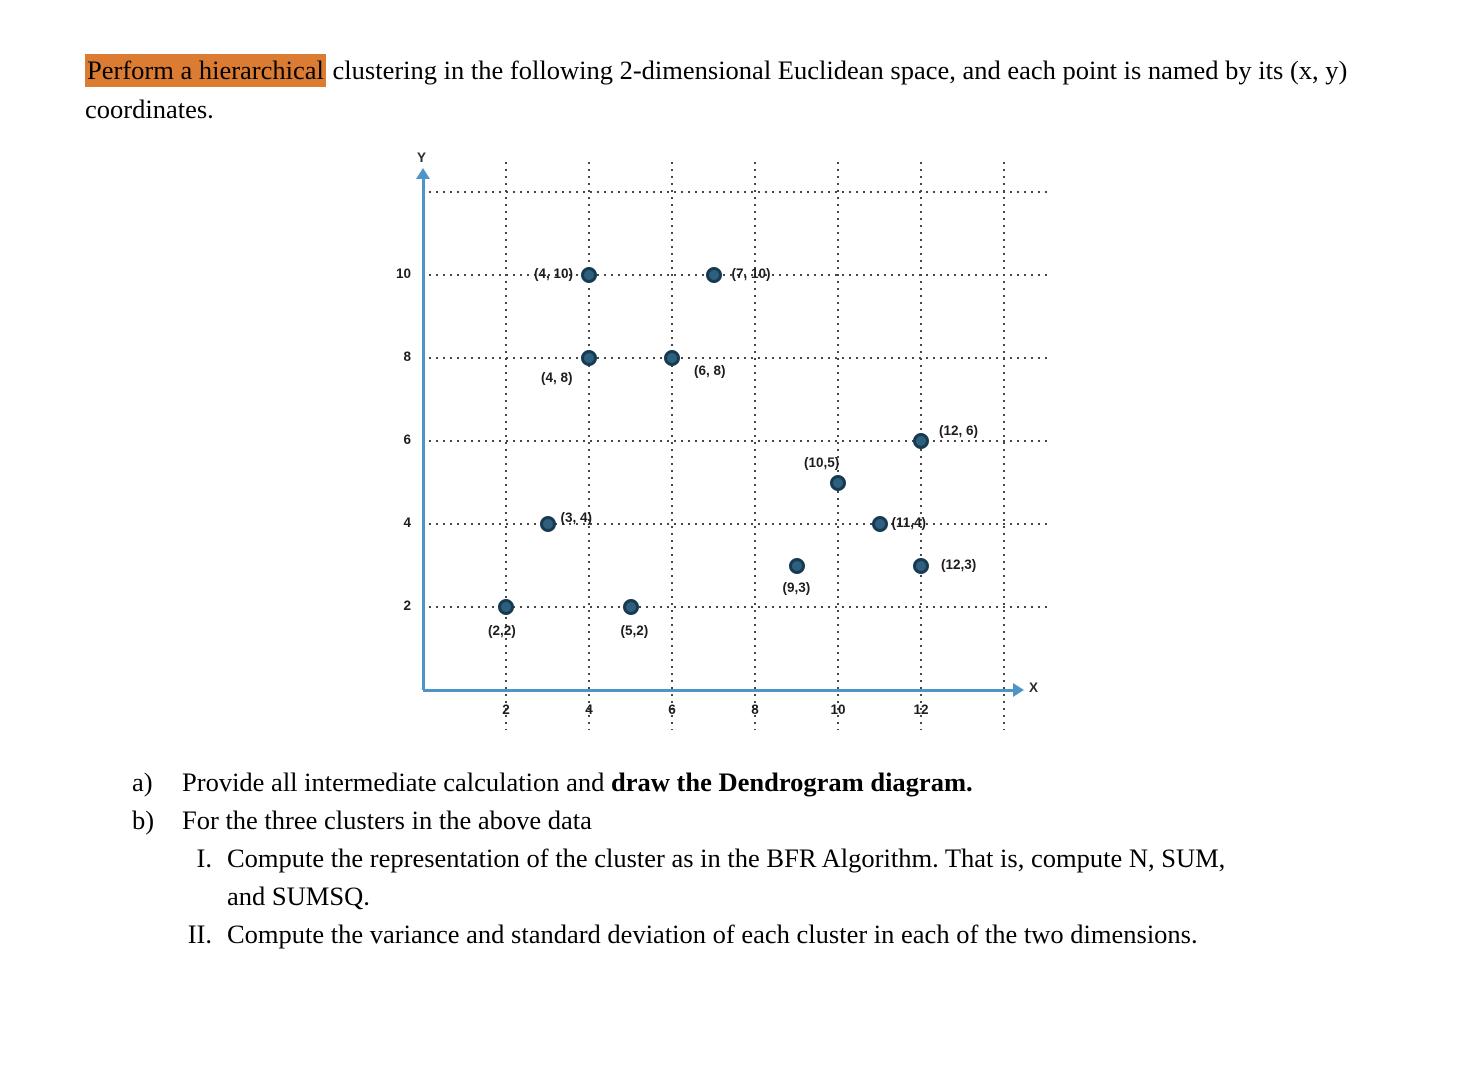 The height and width of the screenshot is (1084, 1466). What do you see at coordinates (796, 587) in the screenshot?
I see `point-label: (9,3)` at bounding box center [796, 587].